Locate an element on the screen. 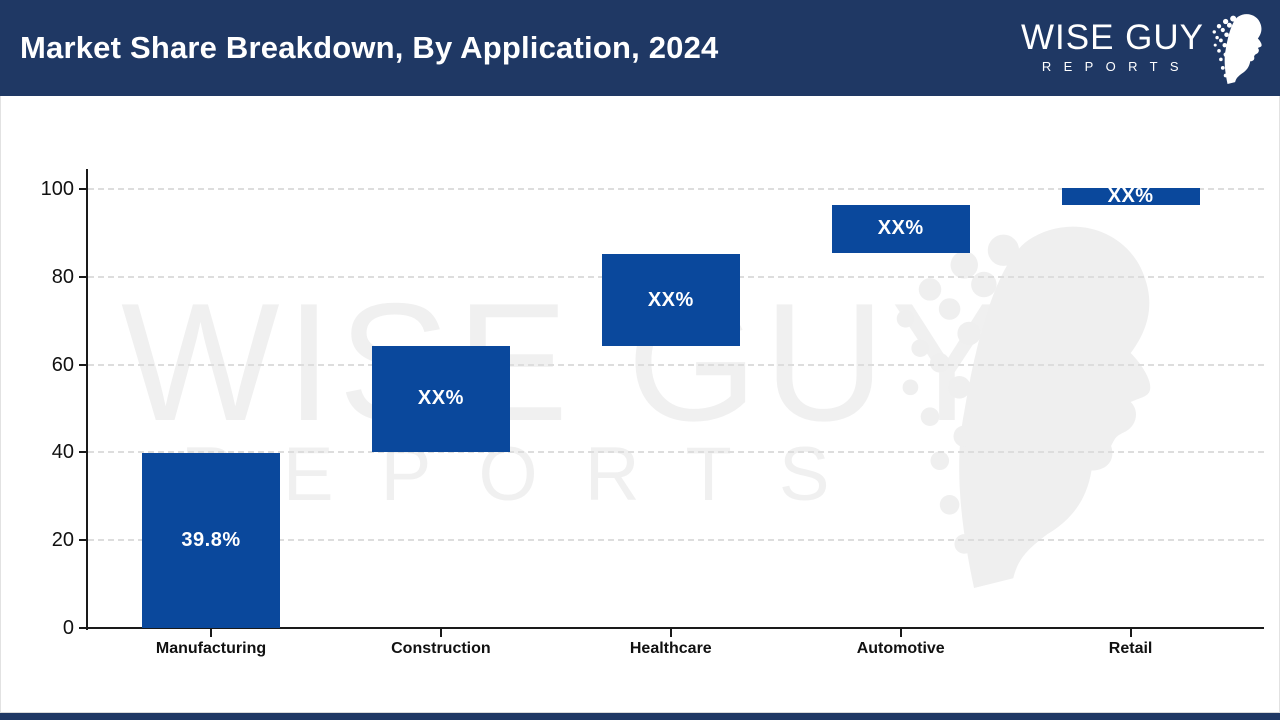 This screenshot has width=1280, height=720. bar-value-label: 39.8% is located at coordinates (211, 540).